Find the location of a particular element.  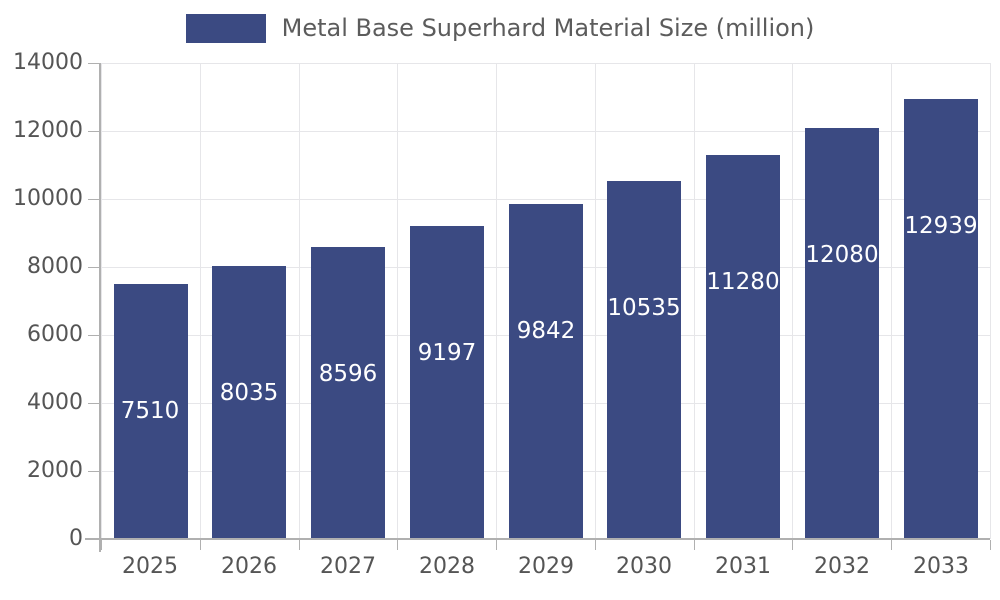

x-tick-label: 2026 is located at coordinates (249, 566).